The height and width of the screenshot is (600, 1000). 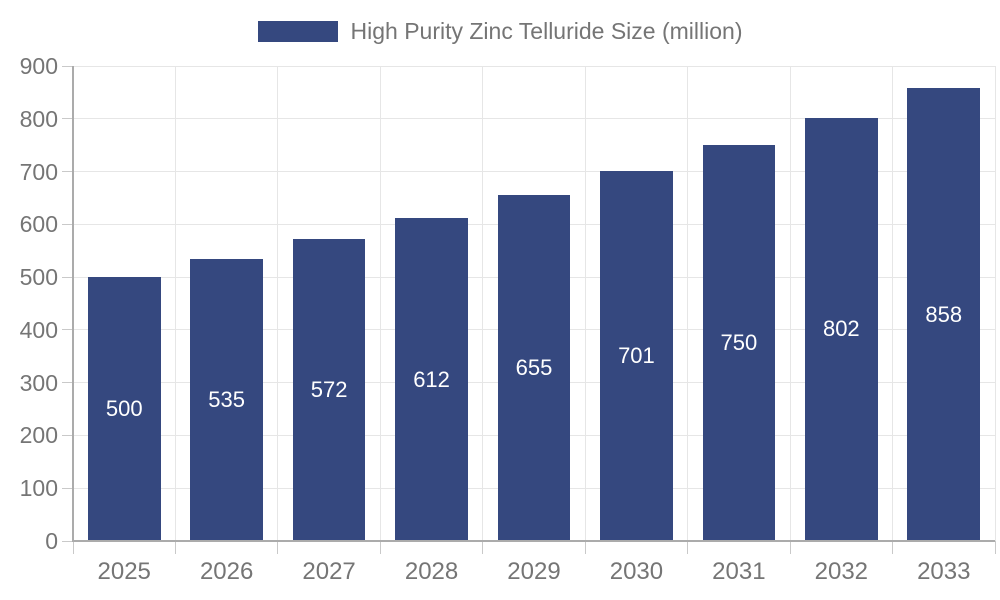 I want to click on y-tick-label: 400, so click(x=38, y=329).